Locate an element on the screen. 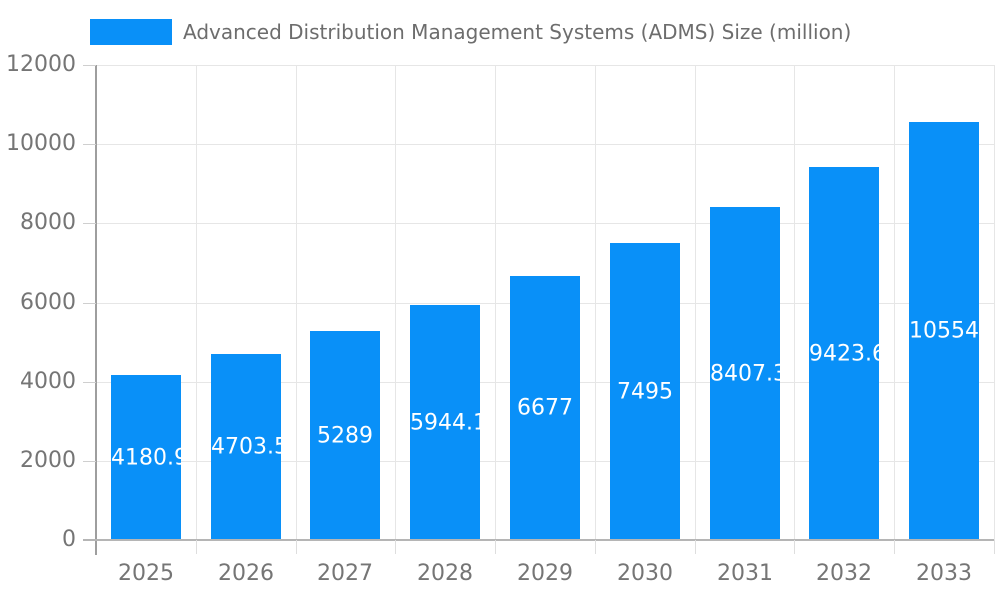  x-axis-line is located at coordinates (538, 540).